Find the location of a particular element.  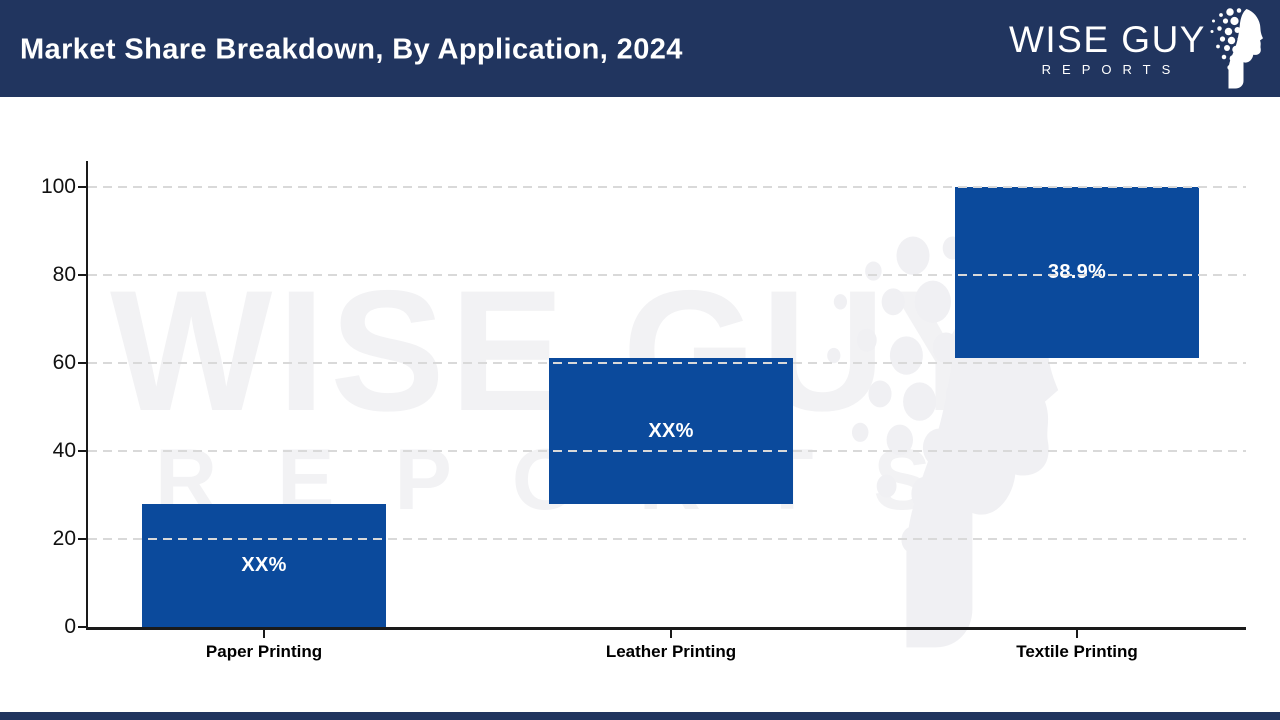

footer-bar is located at coordinates (640, 716).